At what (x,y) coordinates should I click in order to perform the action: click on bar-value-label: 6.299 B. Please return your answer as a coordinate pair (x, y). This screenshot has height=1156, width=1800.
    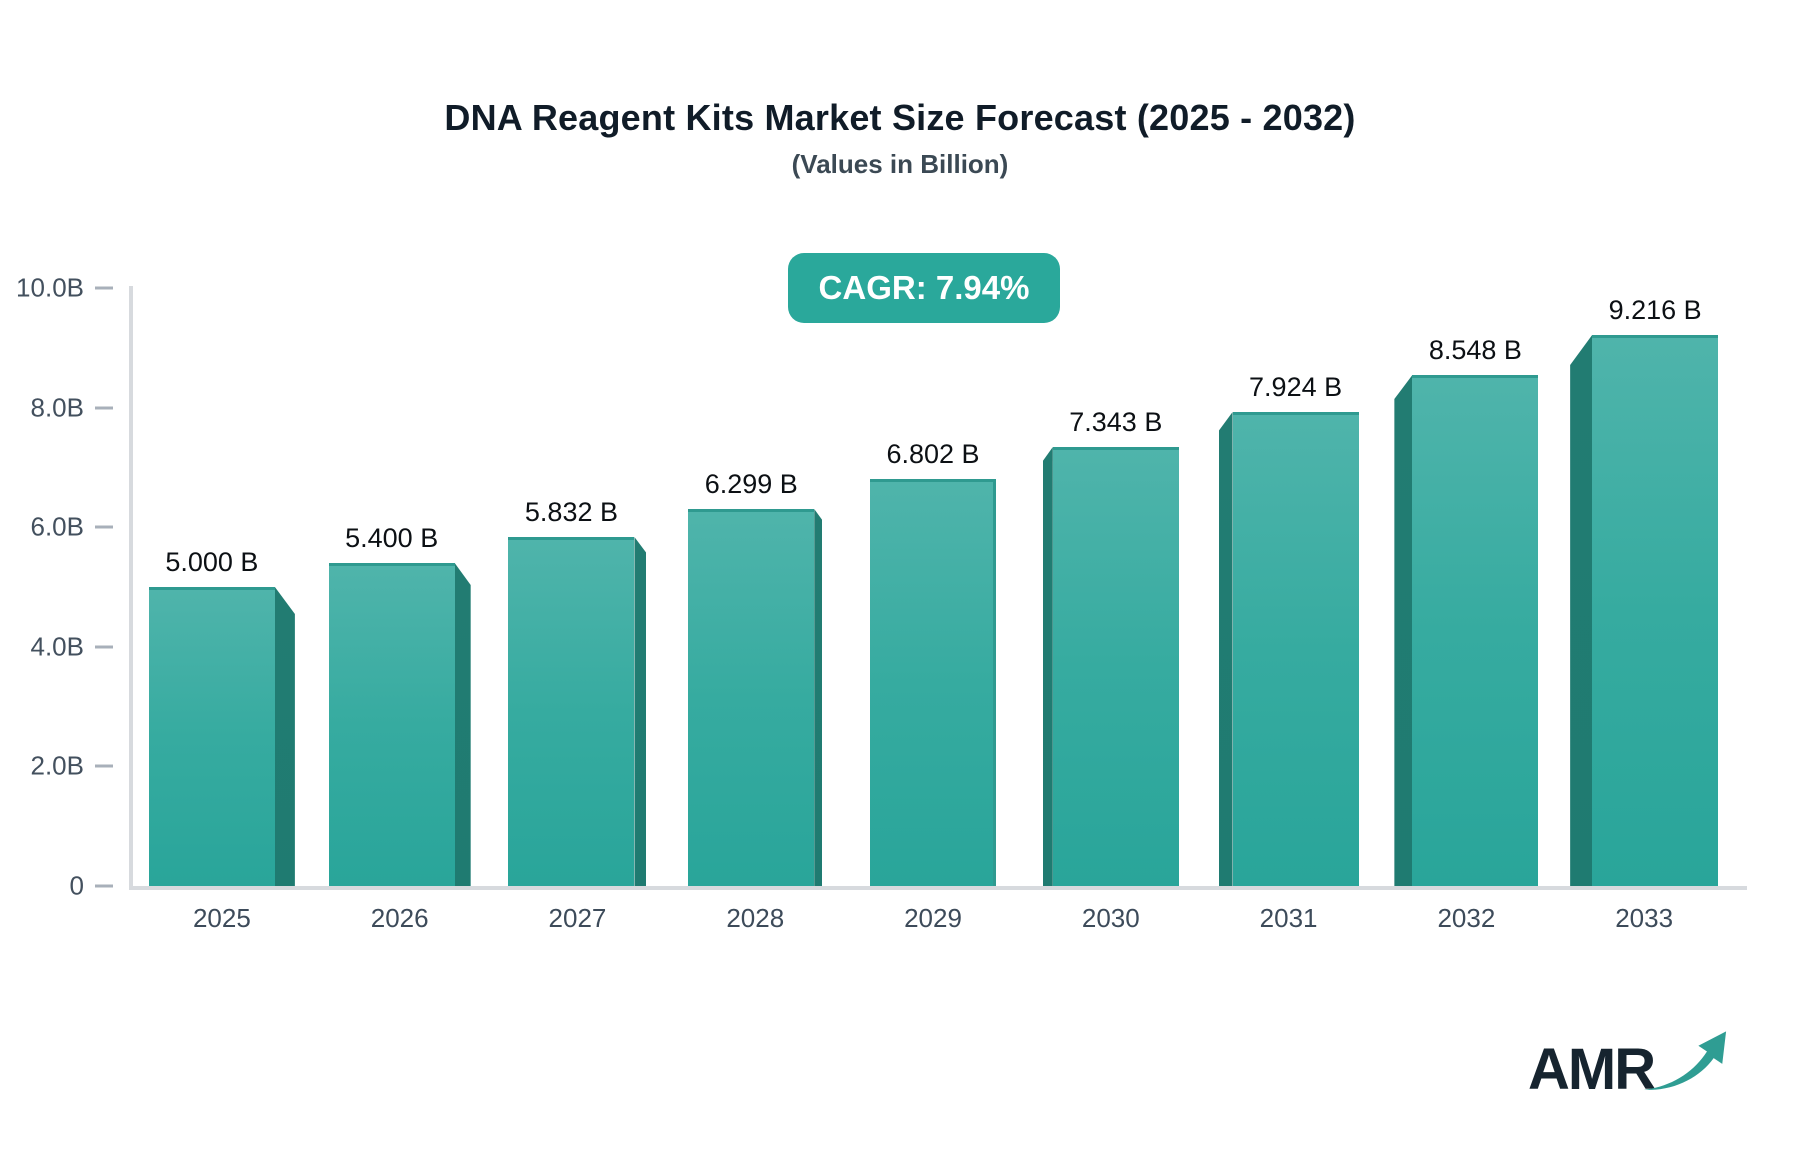
    Looking at the image, I should click on (751, 484).